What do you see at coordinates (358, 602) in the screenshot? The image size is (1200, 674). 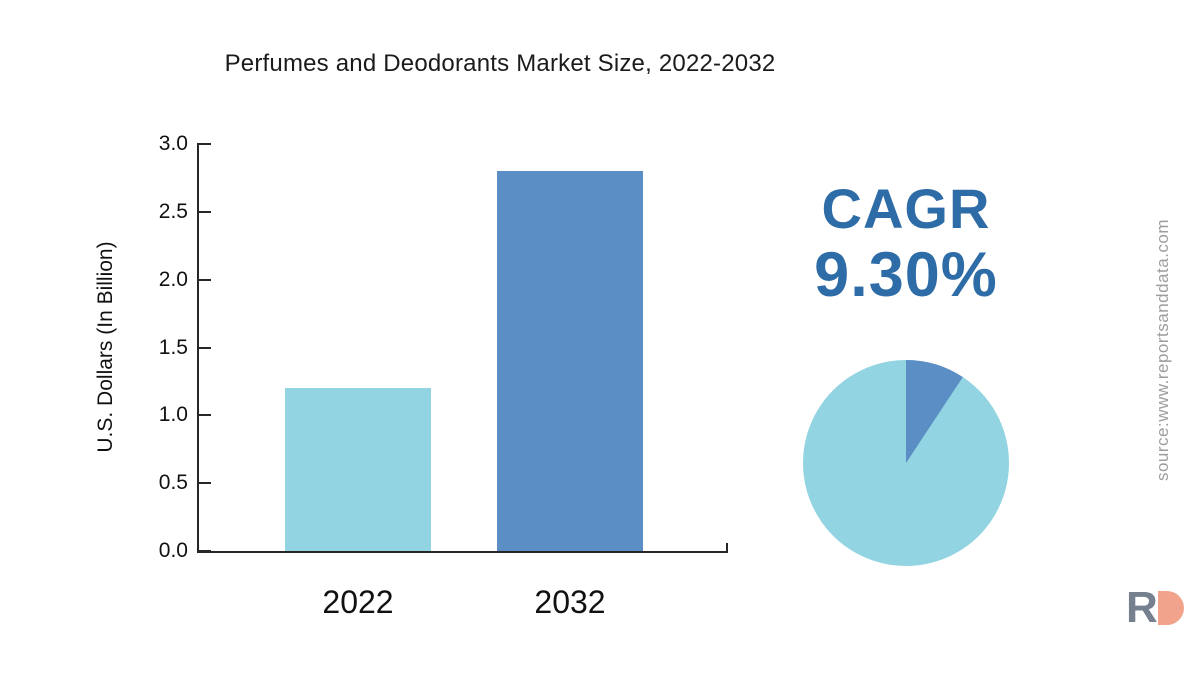 I see `x-category-label: 2022` at bounding box center [358, 602].